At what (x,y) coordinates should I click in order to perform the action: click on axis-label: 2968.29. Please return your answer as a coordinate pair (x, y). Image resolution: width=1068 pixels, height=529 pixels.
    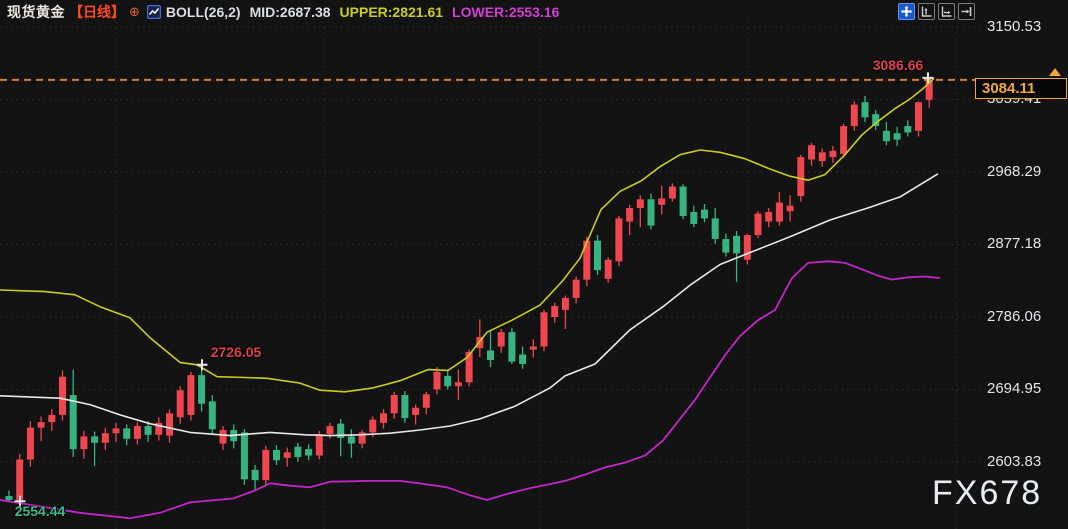
    Looking at the image, I should click on (1014, 171).